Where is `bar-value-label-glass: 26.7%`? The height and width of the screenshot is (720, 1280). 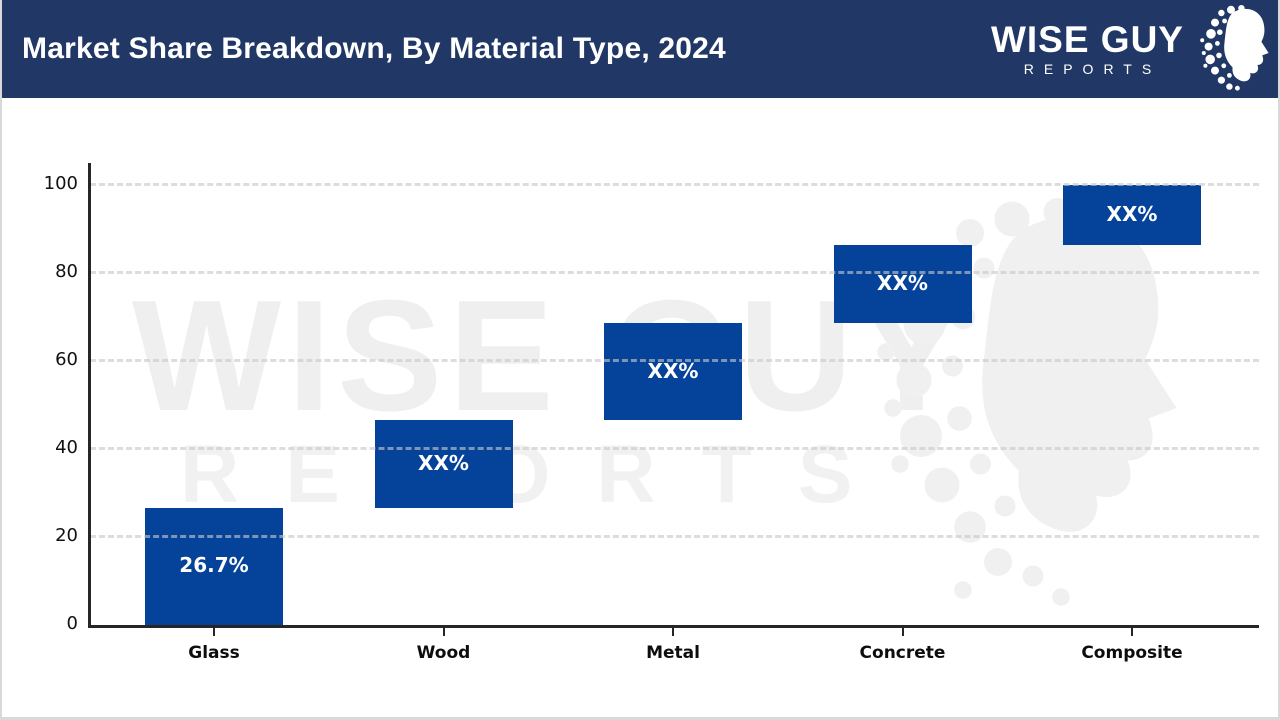
bar-value-label-glass: 26.7% is located at coordinates (214, 565).